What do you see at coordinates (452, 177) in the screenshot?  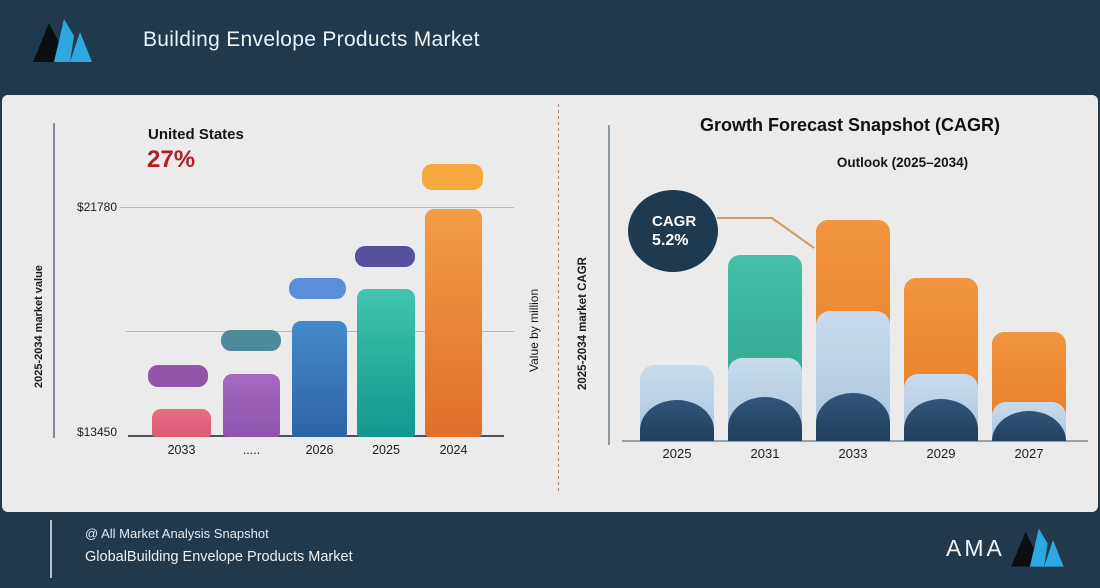 I see `left-bar-cap-2024` at bounding box center [452, 177].